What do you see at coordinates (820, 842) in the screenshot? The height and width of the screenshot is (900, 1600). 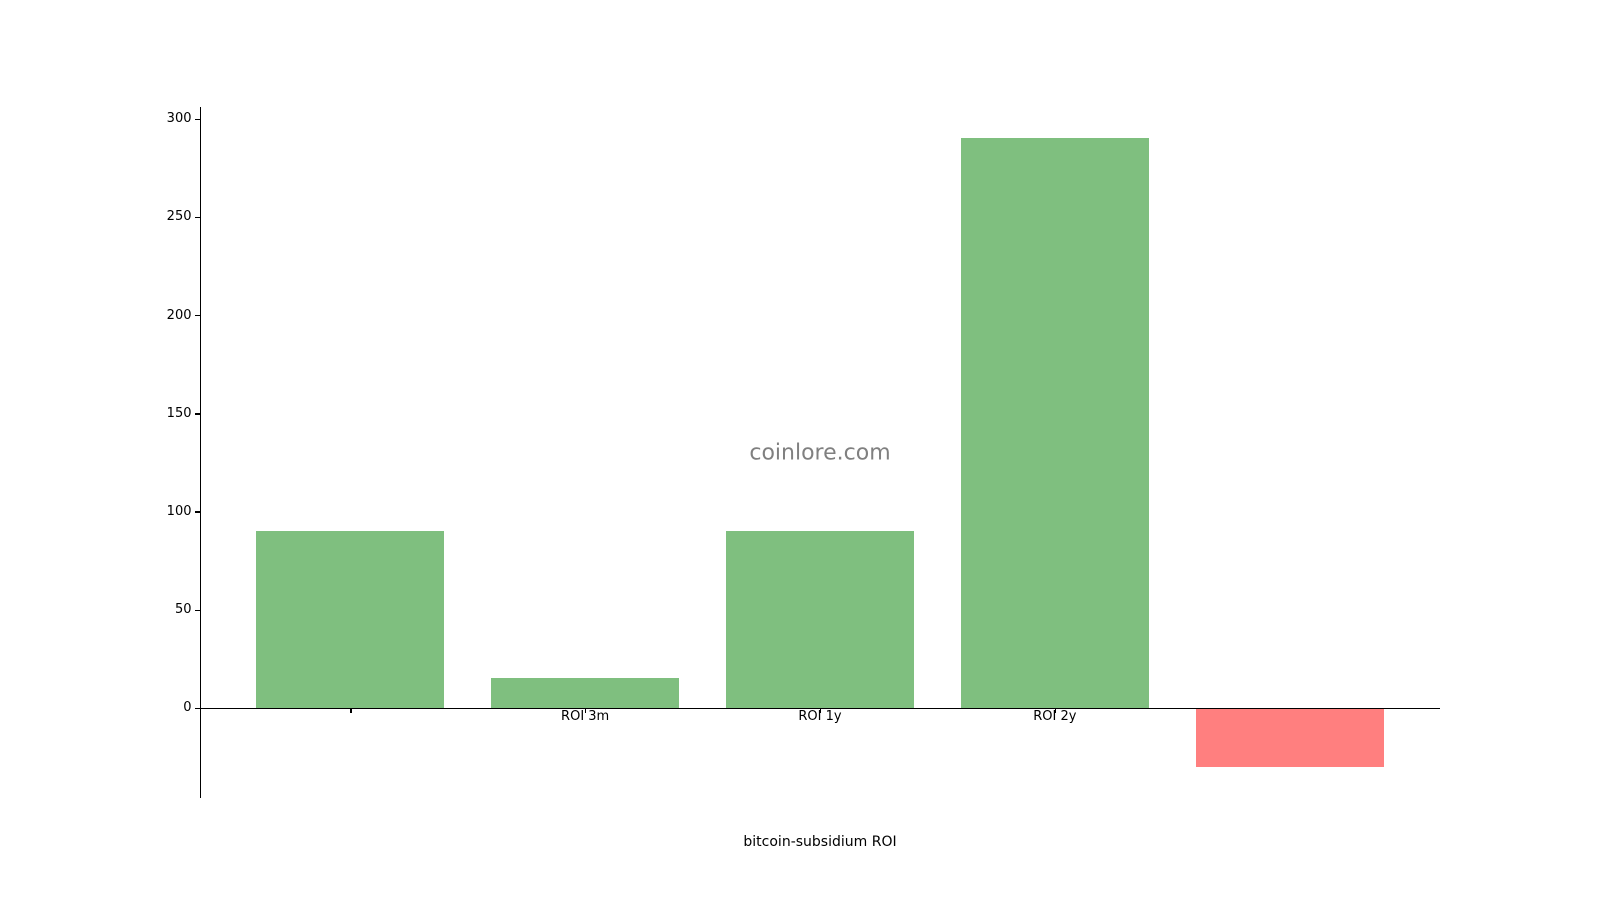 I see `x-axis-title: bitcoin-subsidium ROI` at bounding box center [820, 842].